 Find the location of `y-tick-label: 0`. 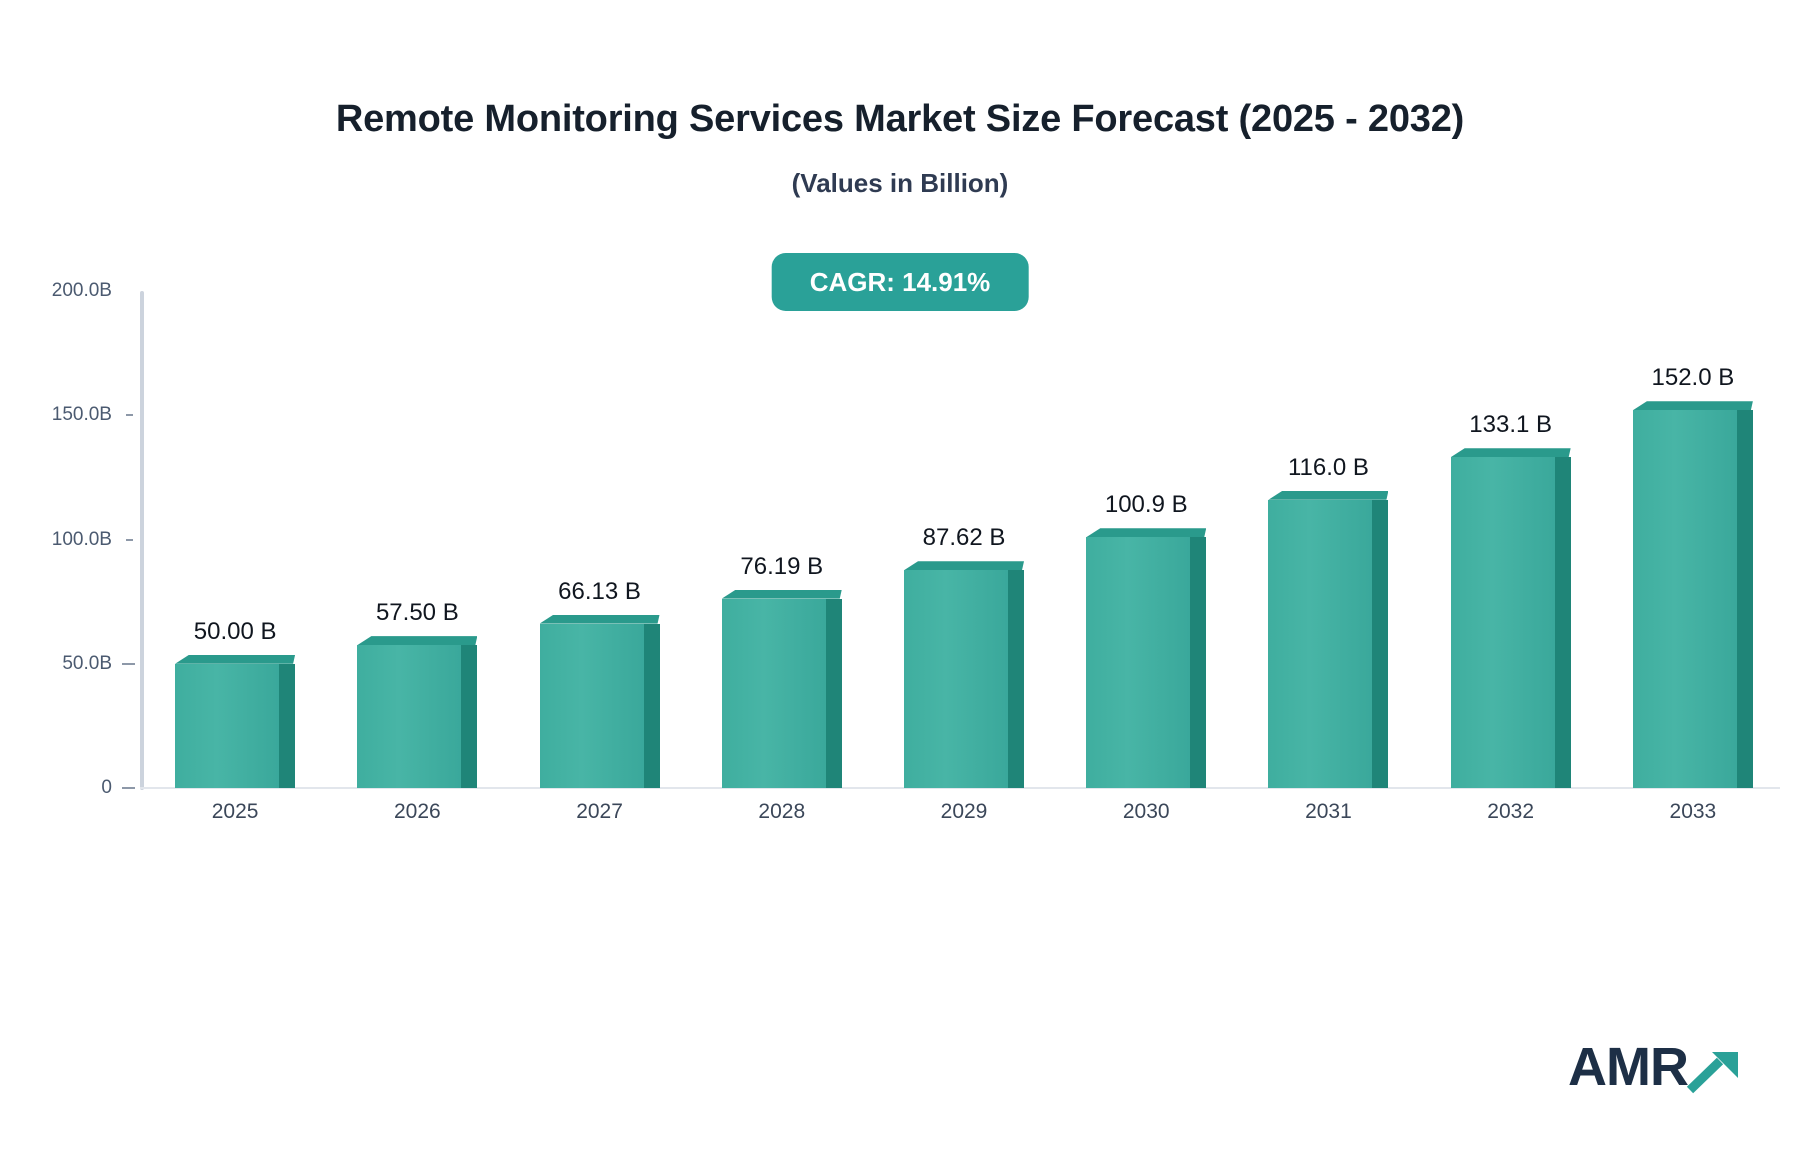

y-tick-label: 0 is located at coordinates (106, 787).